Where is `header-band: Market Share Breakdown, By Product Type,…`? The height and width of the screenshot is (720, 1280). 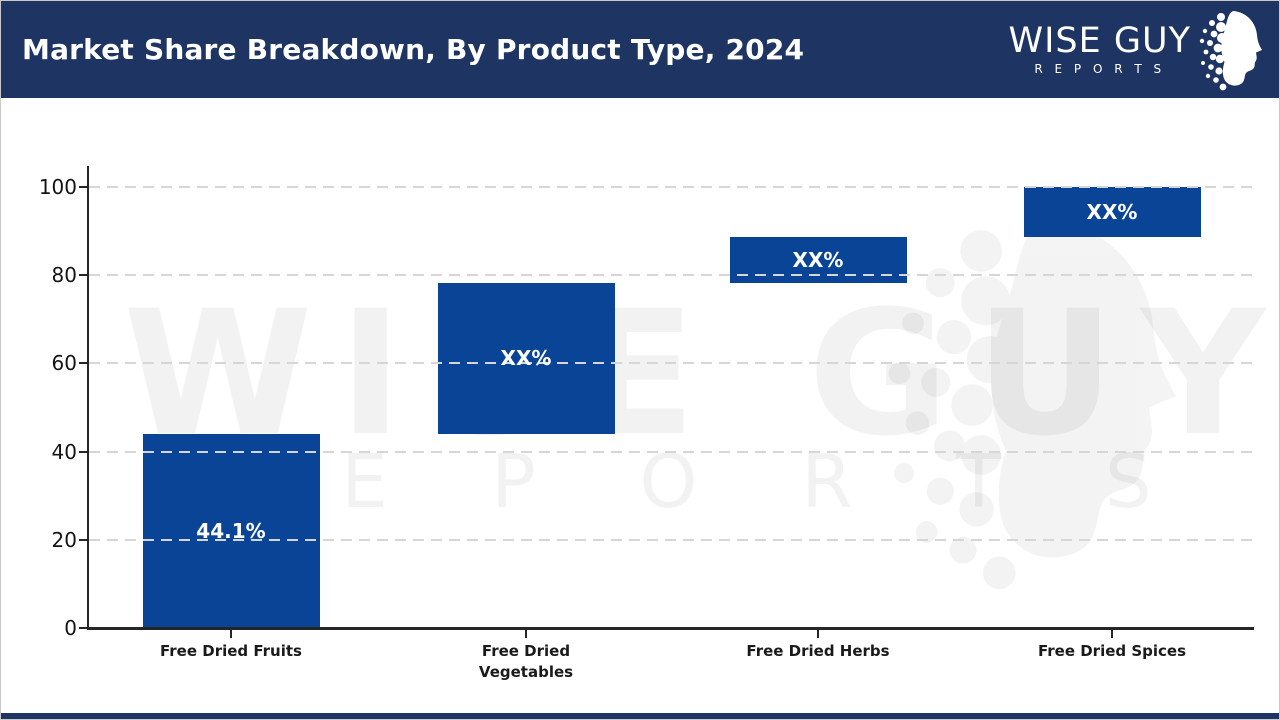
header-band: Market Share Breakdown, By Product Type,… is located at coordinates (640, 49).